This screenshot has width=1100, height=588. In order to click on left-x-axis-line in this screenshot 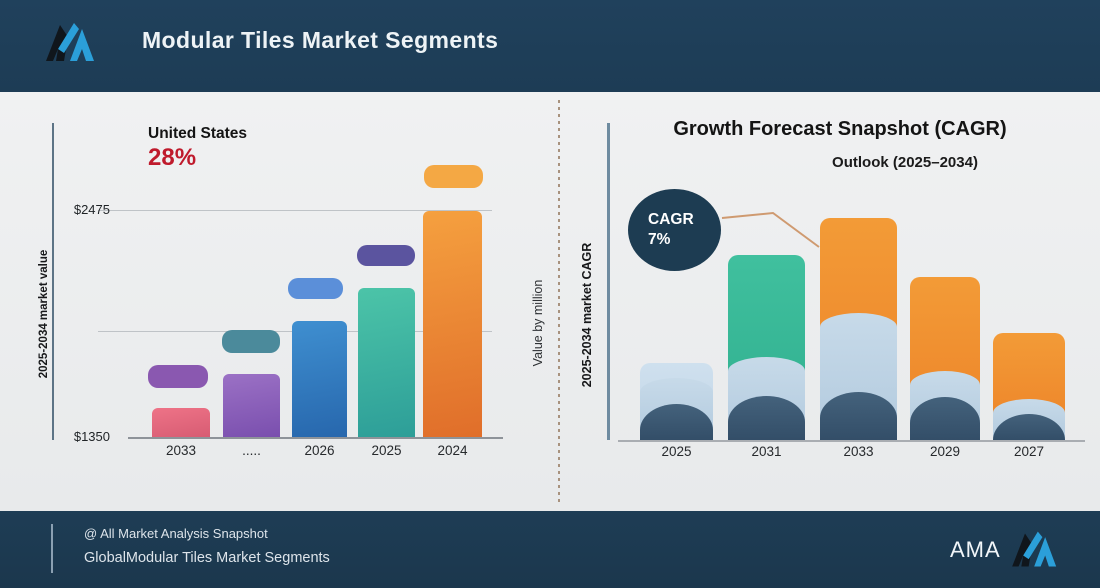, I will do `click(315, 438)`.